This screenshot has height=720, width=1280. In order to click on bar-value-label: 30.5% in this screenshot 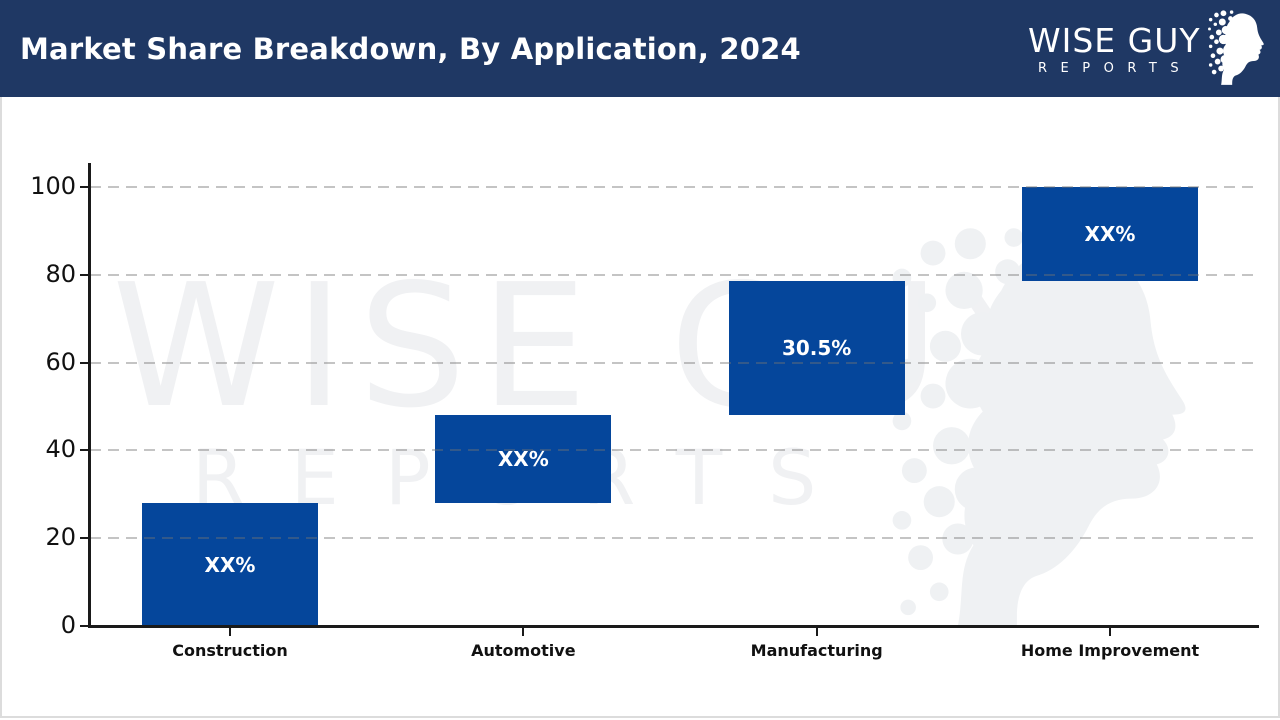, I will do `click(816, 348)`.